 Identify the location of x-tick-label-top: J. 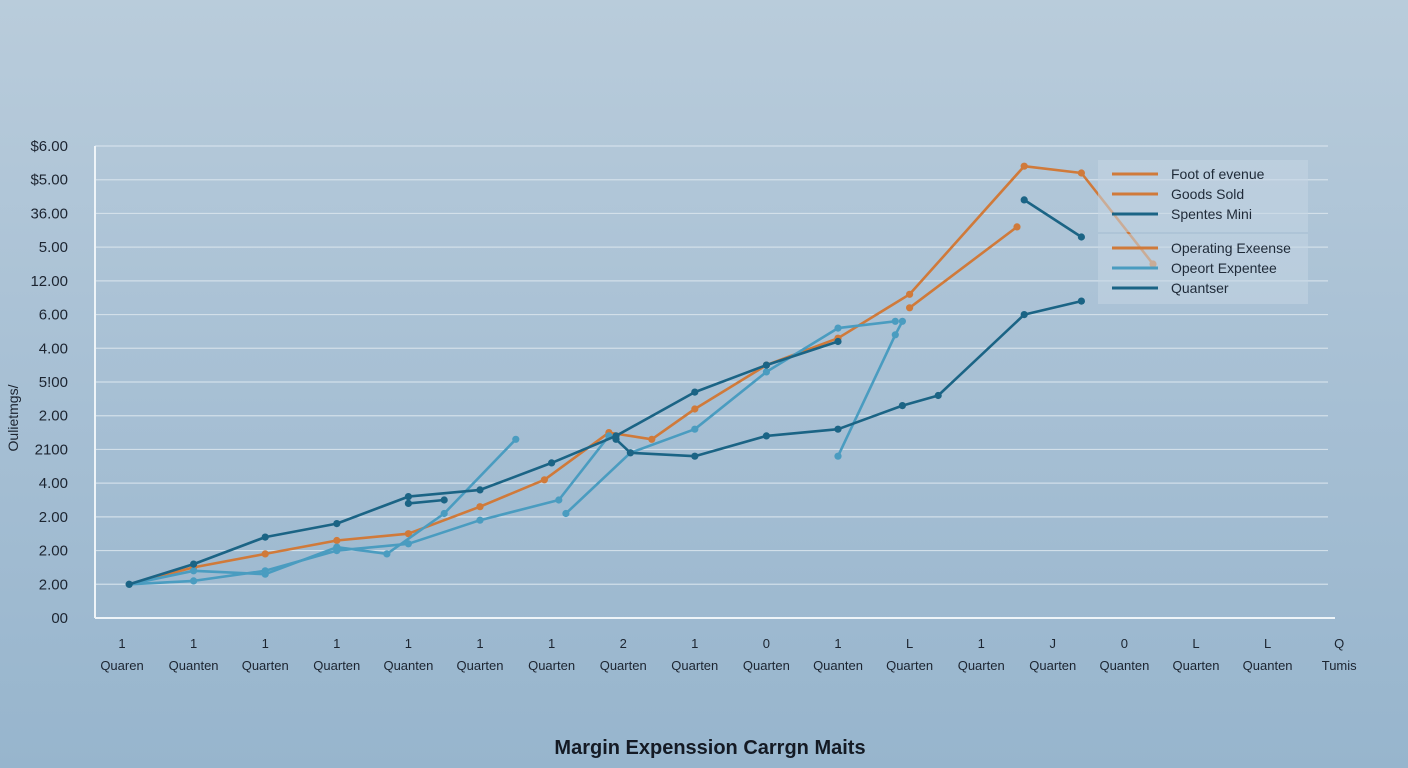
(1053, 643).